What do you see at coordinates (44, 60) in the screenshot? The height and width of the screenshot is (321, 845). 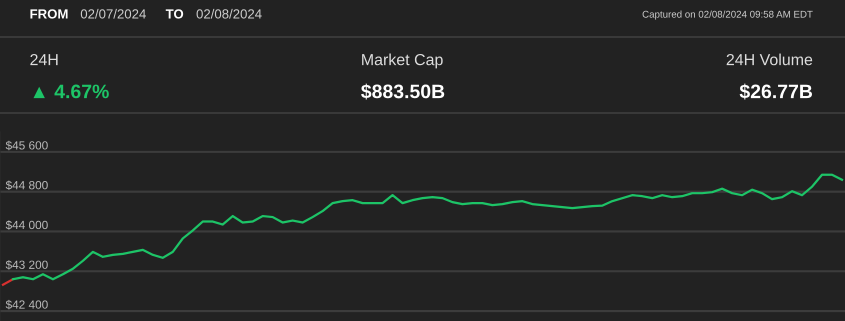 I see `text: 24H` at bounding box center [44, 60].